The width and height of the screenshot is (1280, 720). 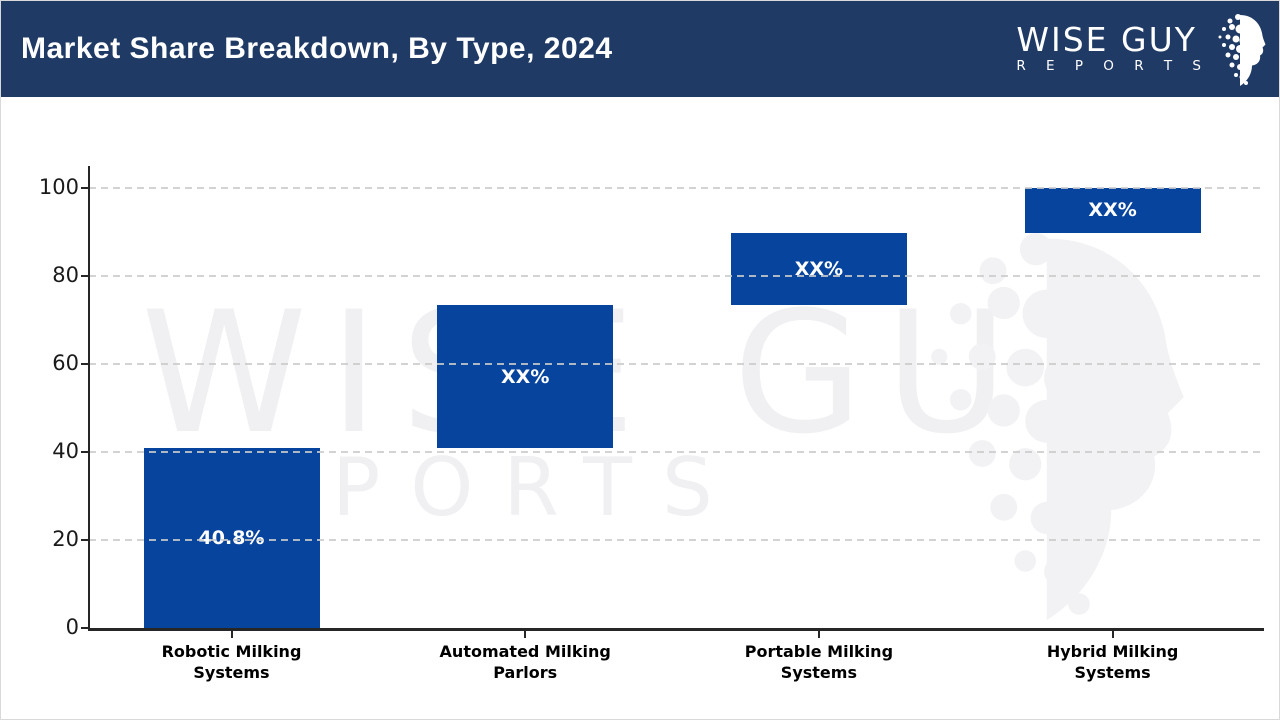 What do you see at coordinates (1106, 39) in the screenshot?
I see `logo-wordmark-line1: WISE GUY` at bounding box center [1106, 39].